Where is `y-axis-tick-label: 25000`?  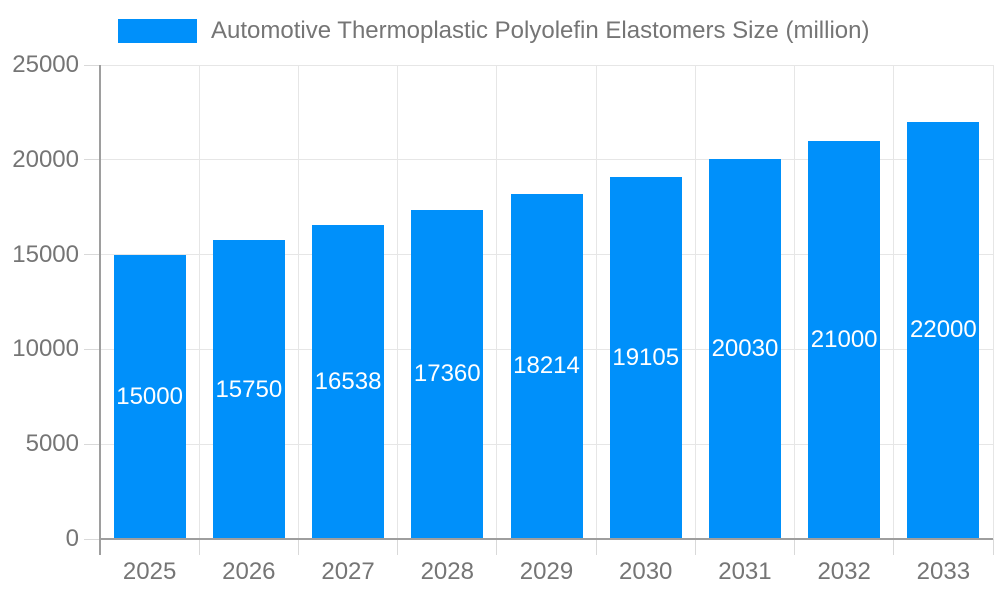
y-axis-tick-label: 25000 is located at coordinates (45, 64).